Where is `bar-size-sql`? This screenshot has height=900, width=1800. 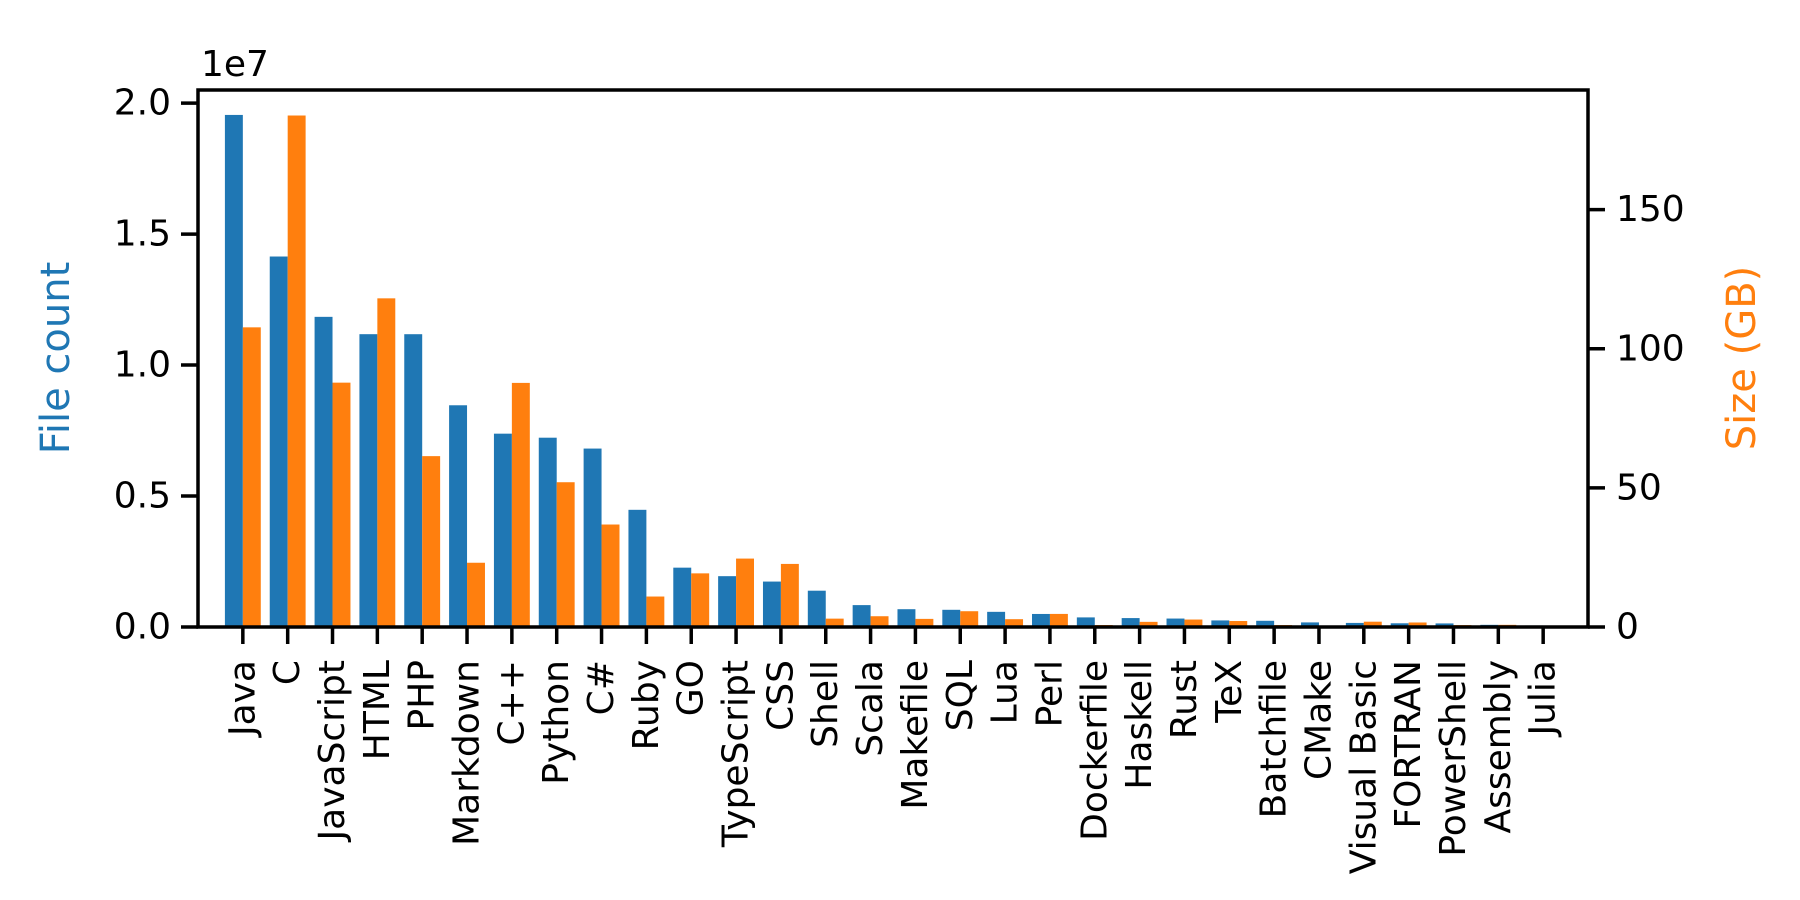
bar-size-sql is located at coordinates (969, 619).